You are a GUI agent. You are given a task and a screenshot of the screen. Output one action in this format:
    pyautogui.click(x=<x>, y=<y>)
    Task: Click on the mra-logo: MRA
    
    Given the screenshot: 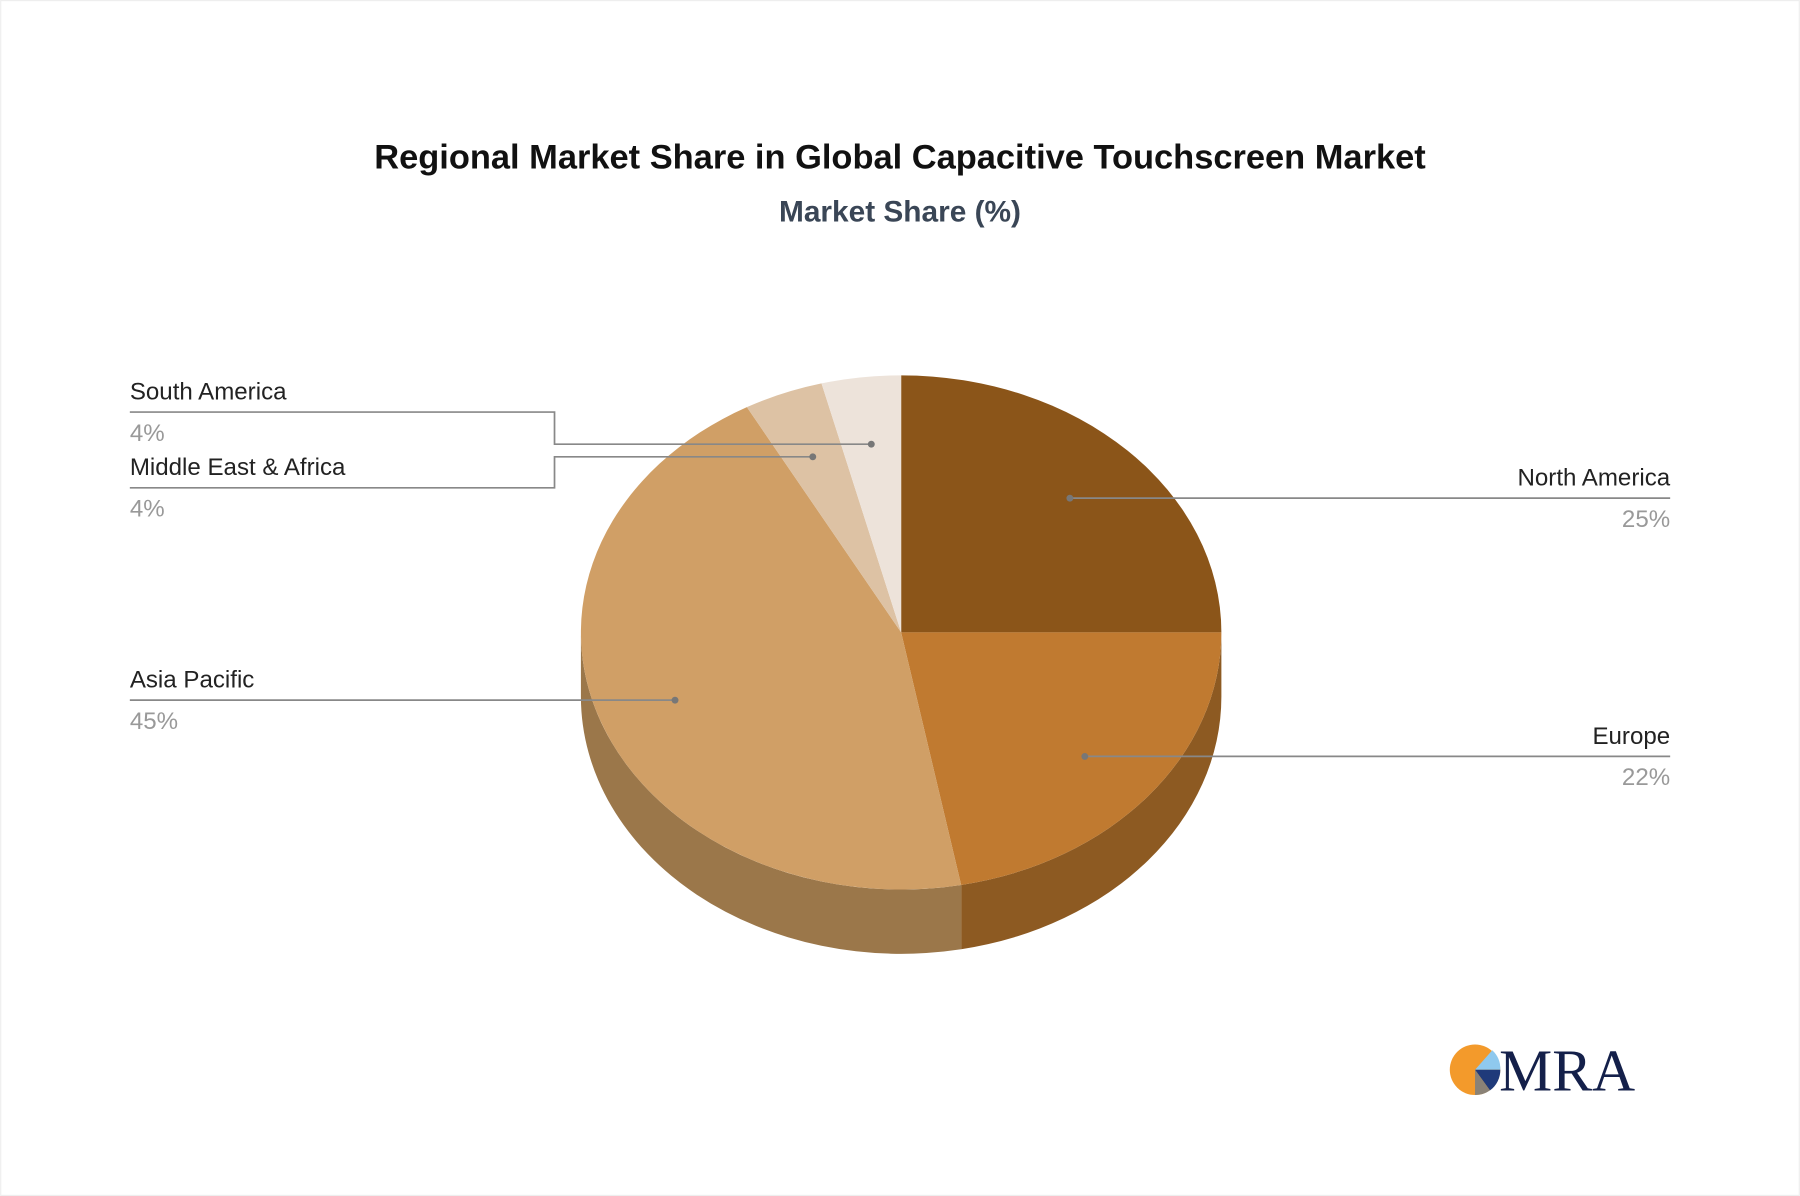 What is the action you would take?
    pyautogui.click(x=1542, y=1070)
    